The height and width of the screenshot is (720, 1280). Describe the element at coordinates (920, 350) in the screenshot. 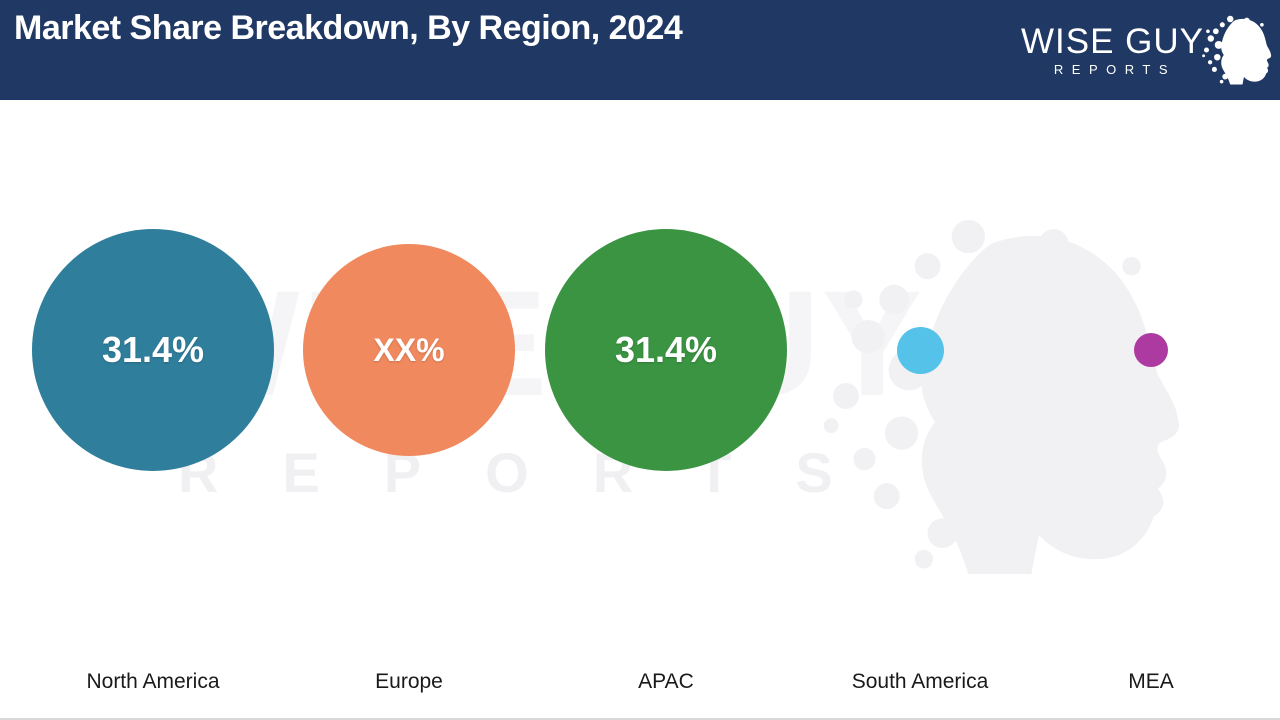

I see `bubble-south-america` at that location.